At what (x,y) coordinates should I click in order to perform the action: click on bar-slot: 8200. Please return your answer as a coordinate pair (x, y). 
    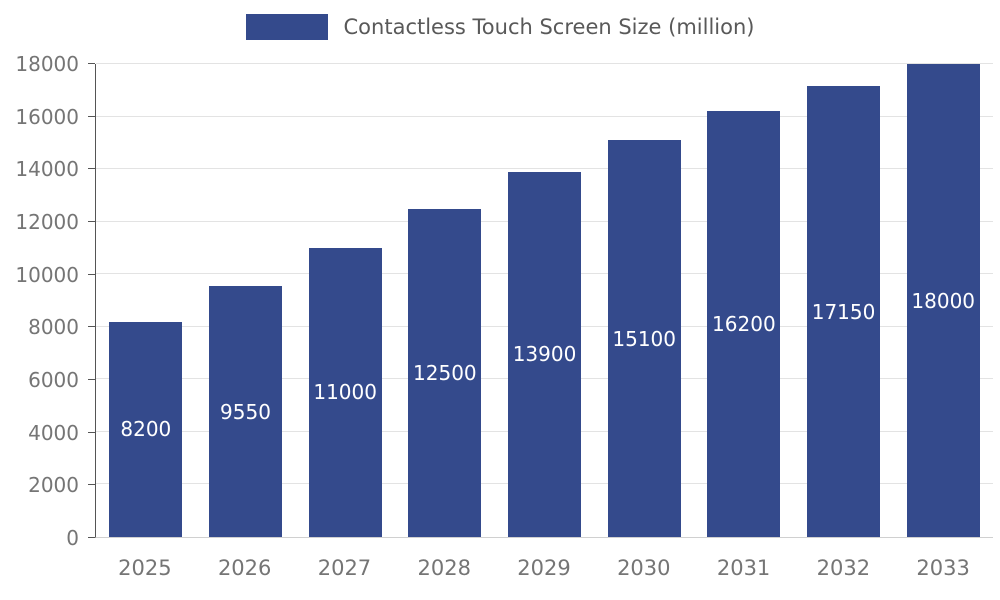
    Looking at the image, I should click on (146, 300).